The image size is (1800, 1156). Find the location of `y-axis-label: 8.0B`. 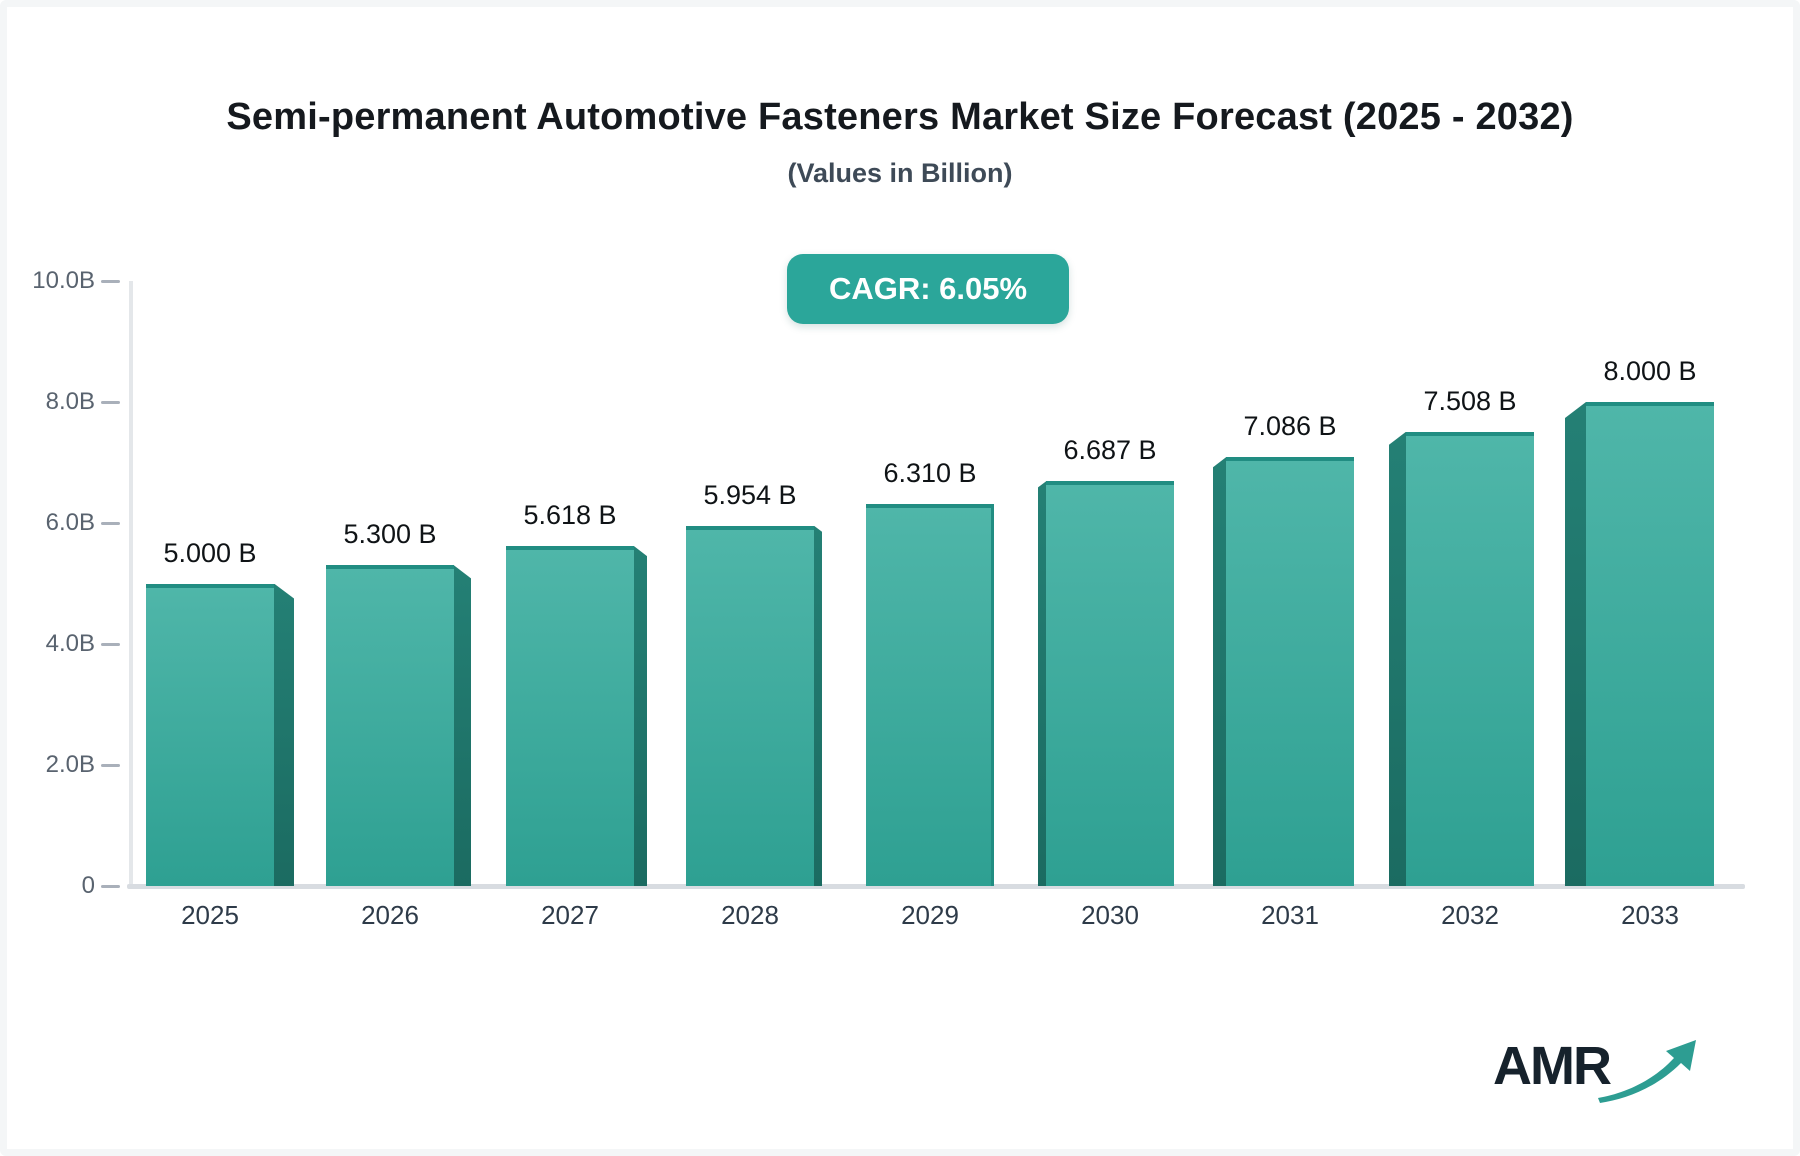

y-axis-label: 8.0B is located at coordinates (70, 401).